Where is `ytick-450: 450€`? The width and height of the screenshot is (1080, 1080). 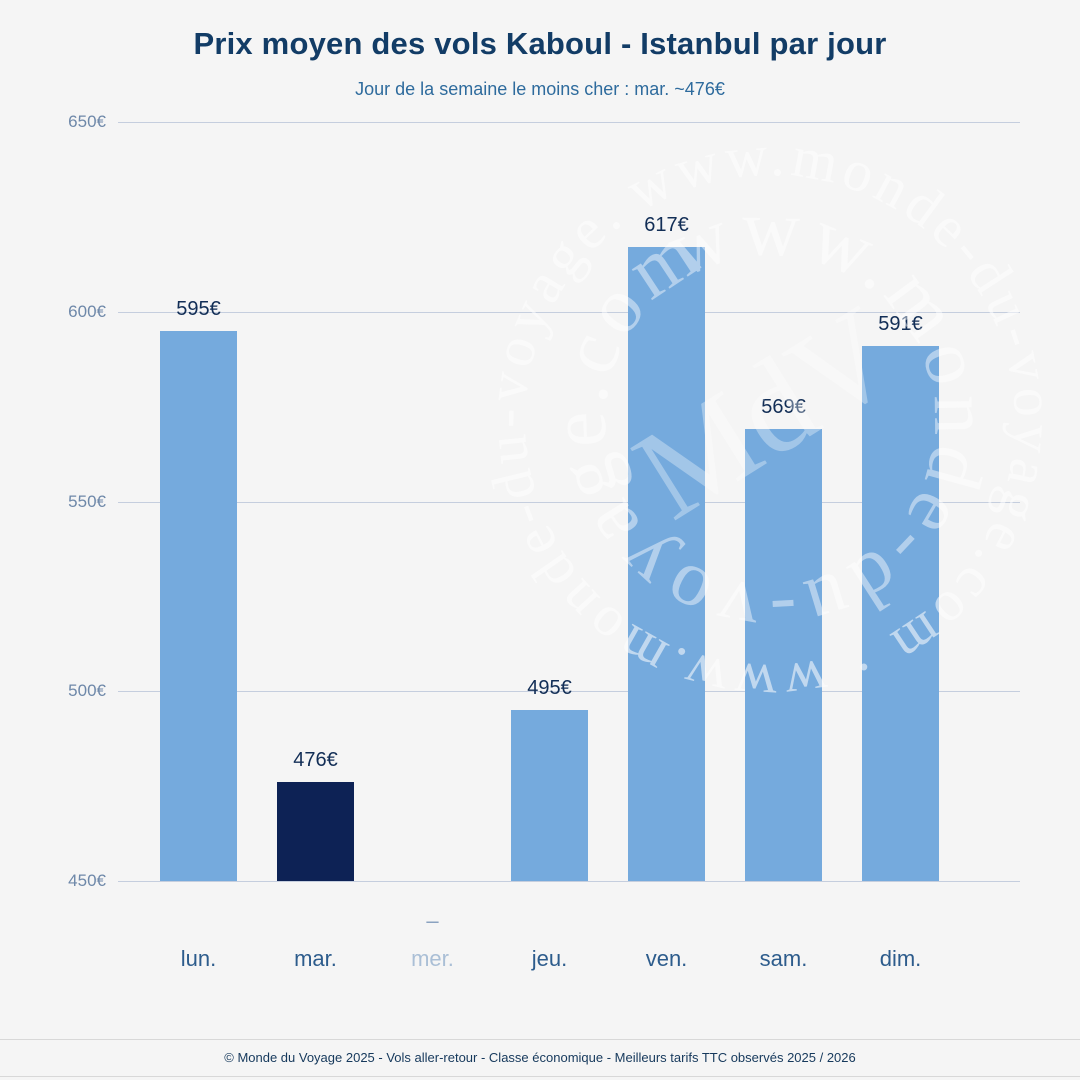
ytick-450: 450€ is located at coordinates (87, 880).